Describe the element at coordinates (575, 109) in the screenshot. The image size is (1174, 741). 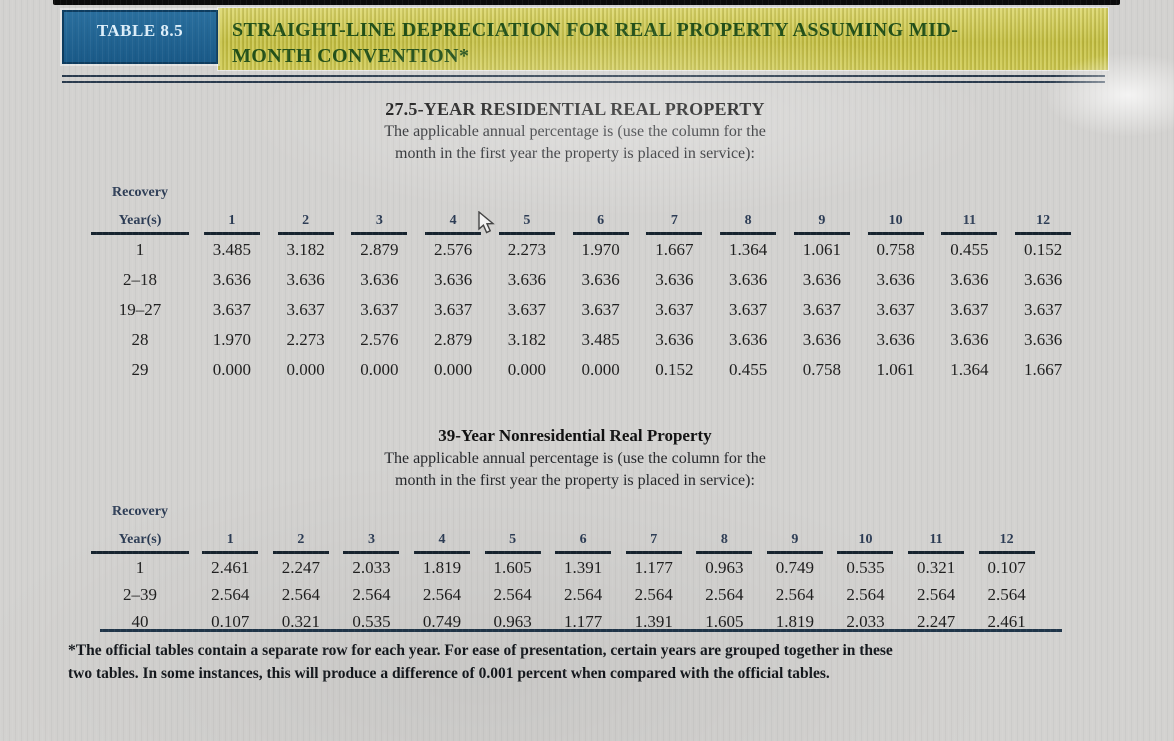
I see `residential-table-title: 27.5-YEAR RESIDENTIAL REAL PROPERTY` at that location.